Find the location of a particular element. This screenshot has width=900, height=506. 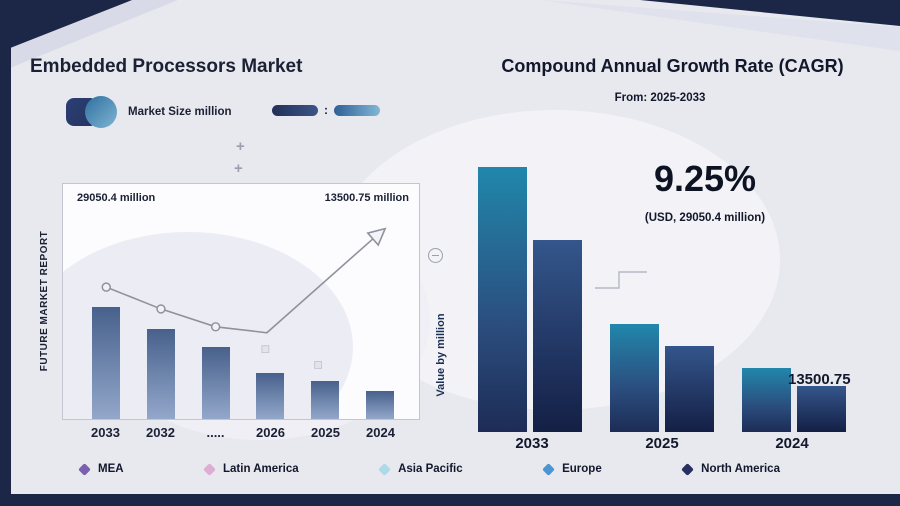

region-legend-item: Latin America is located at coordinates (251, 469).